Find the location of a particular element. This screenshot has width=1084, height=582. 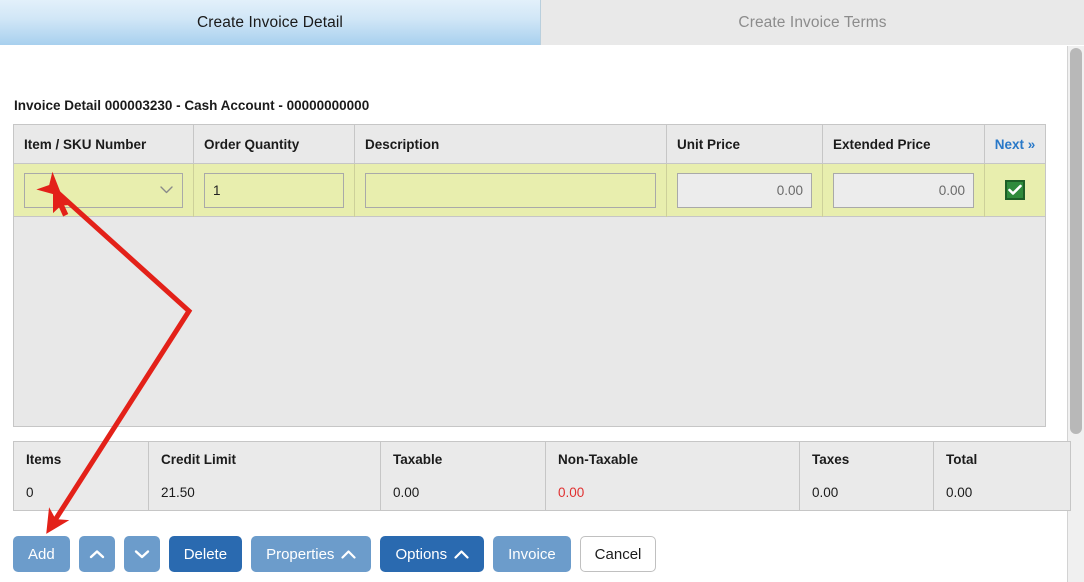

move-up-button is located at coordinates (96, 554).